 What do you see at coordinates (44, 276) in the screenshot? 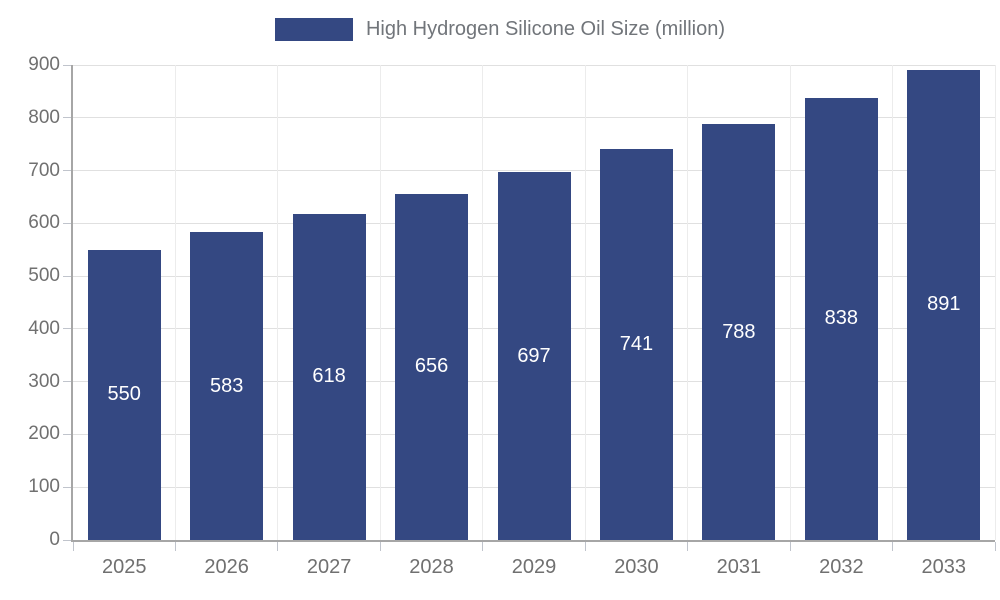
I see `y-axis-label-500: 500` at bounding box center [44, 276].